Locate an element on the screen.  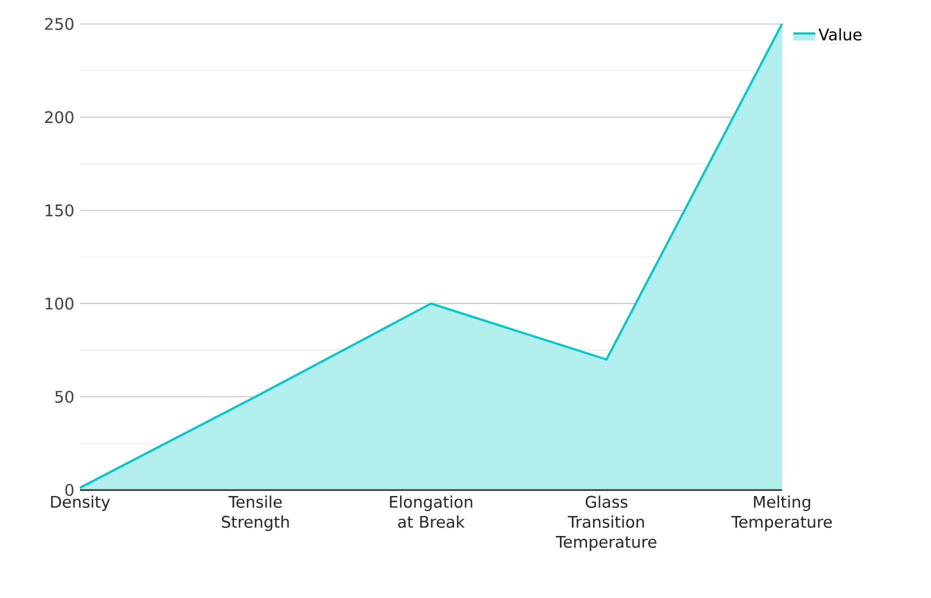
x-tick-label: Glass Transition Temperature is located at coordinates (606, 524).